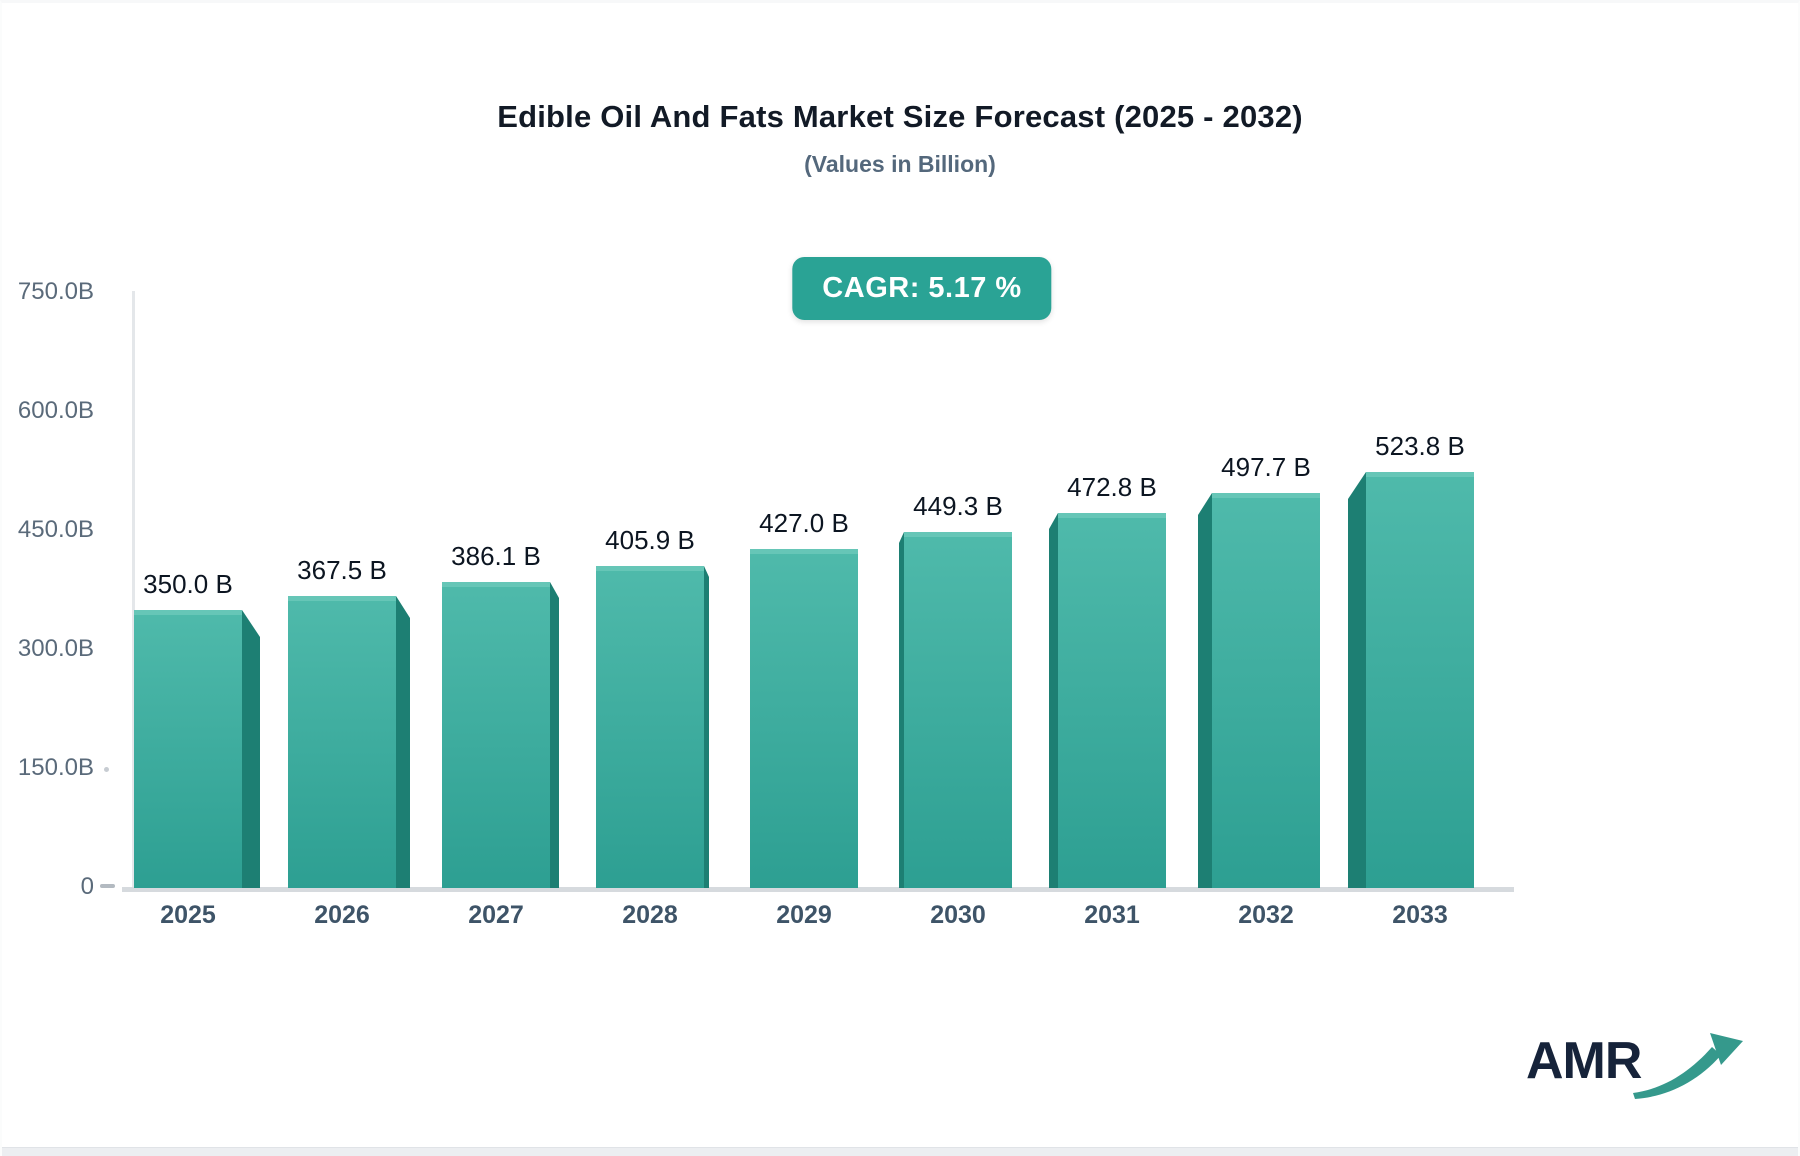 This screenshot has width=1800, height=1156. Describe the element at coordinates (1357, 680) in the screenshot. I see `bar-3d-side-2033` at that location.